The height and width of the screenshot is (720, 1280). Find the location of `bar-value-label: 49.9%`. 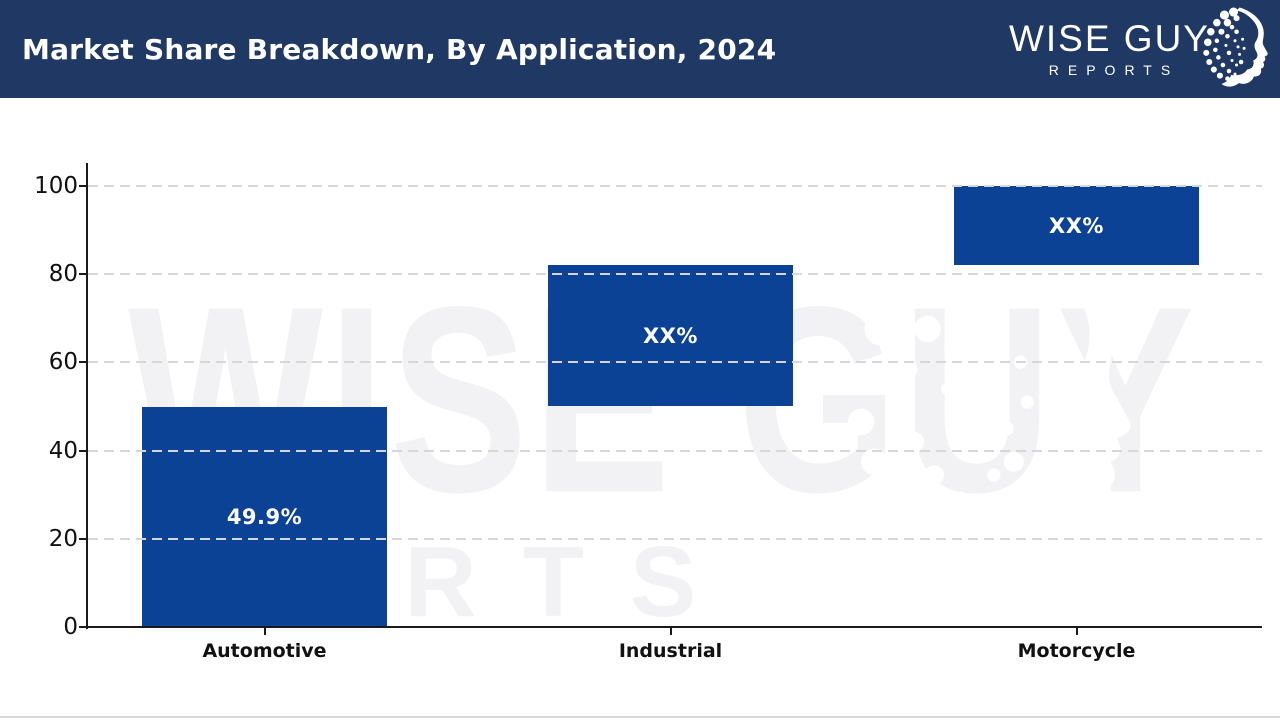

bar-value-label: 49.9% is located at coordinates (264, 516).